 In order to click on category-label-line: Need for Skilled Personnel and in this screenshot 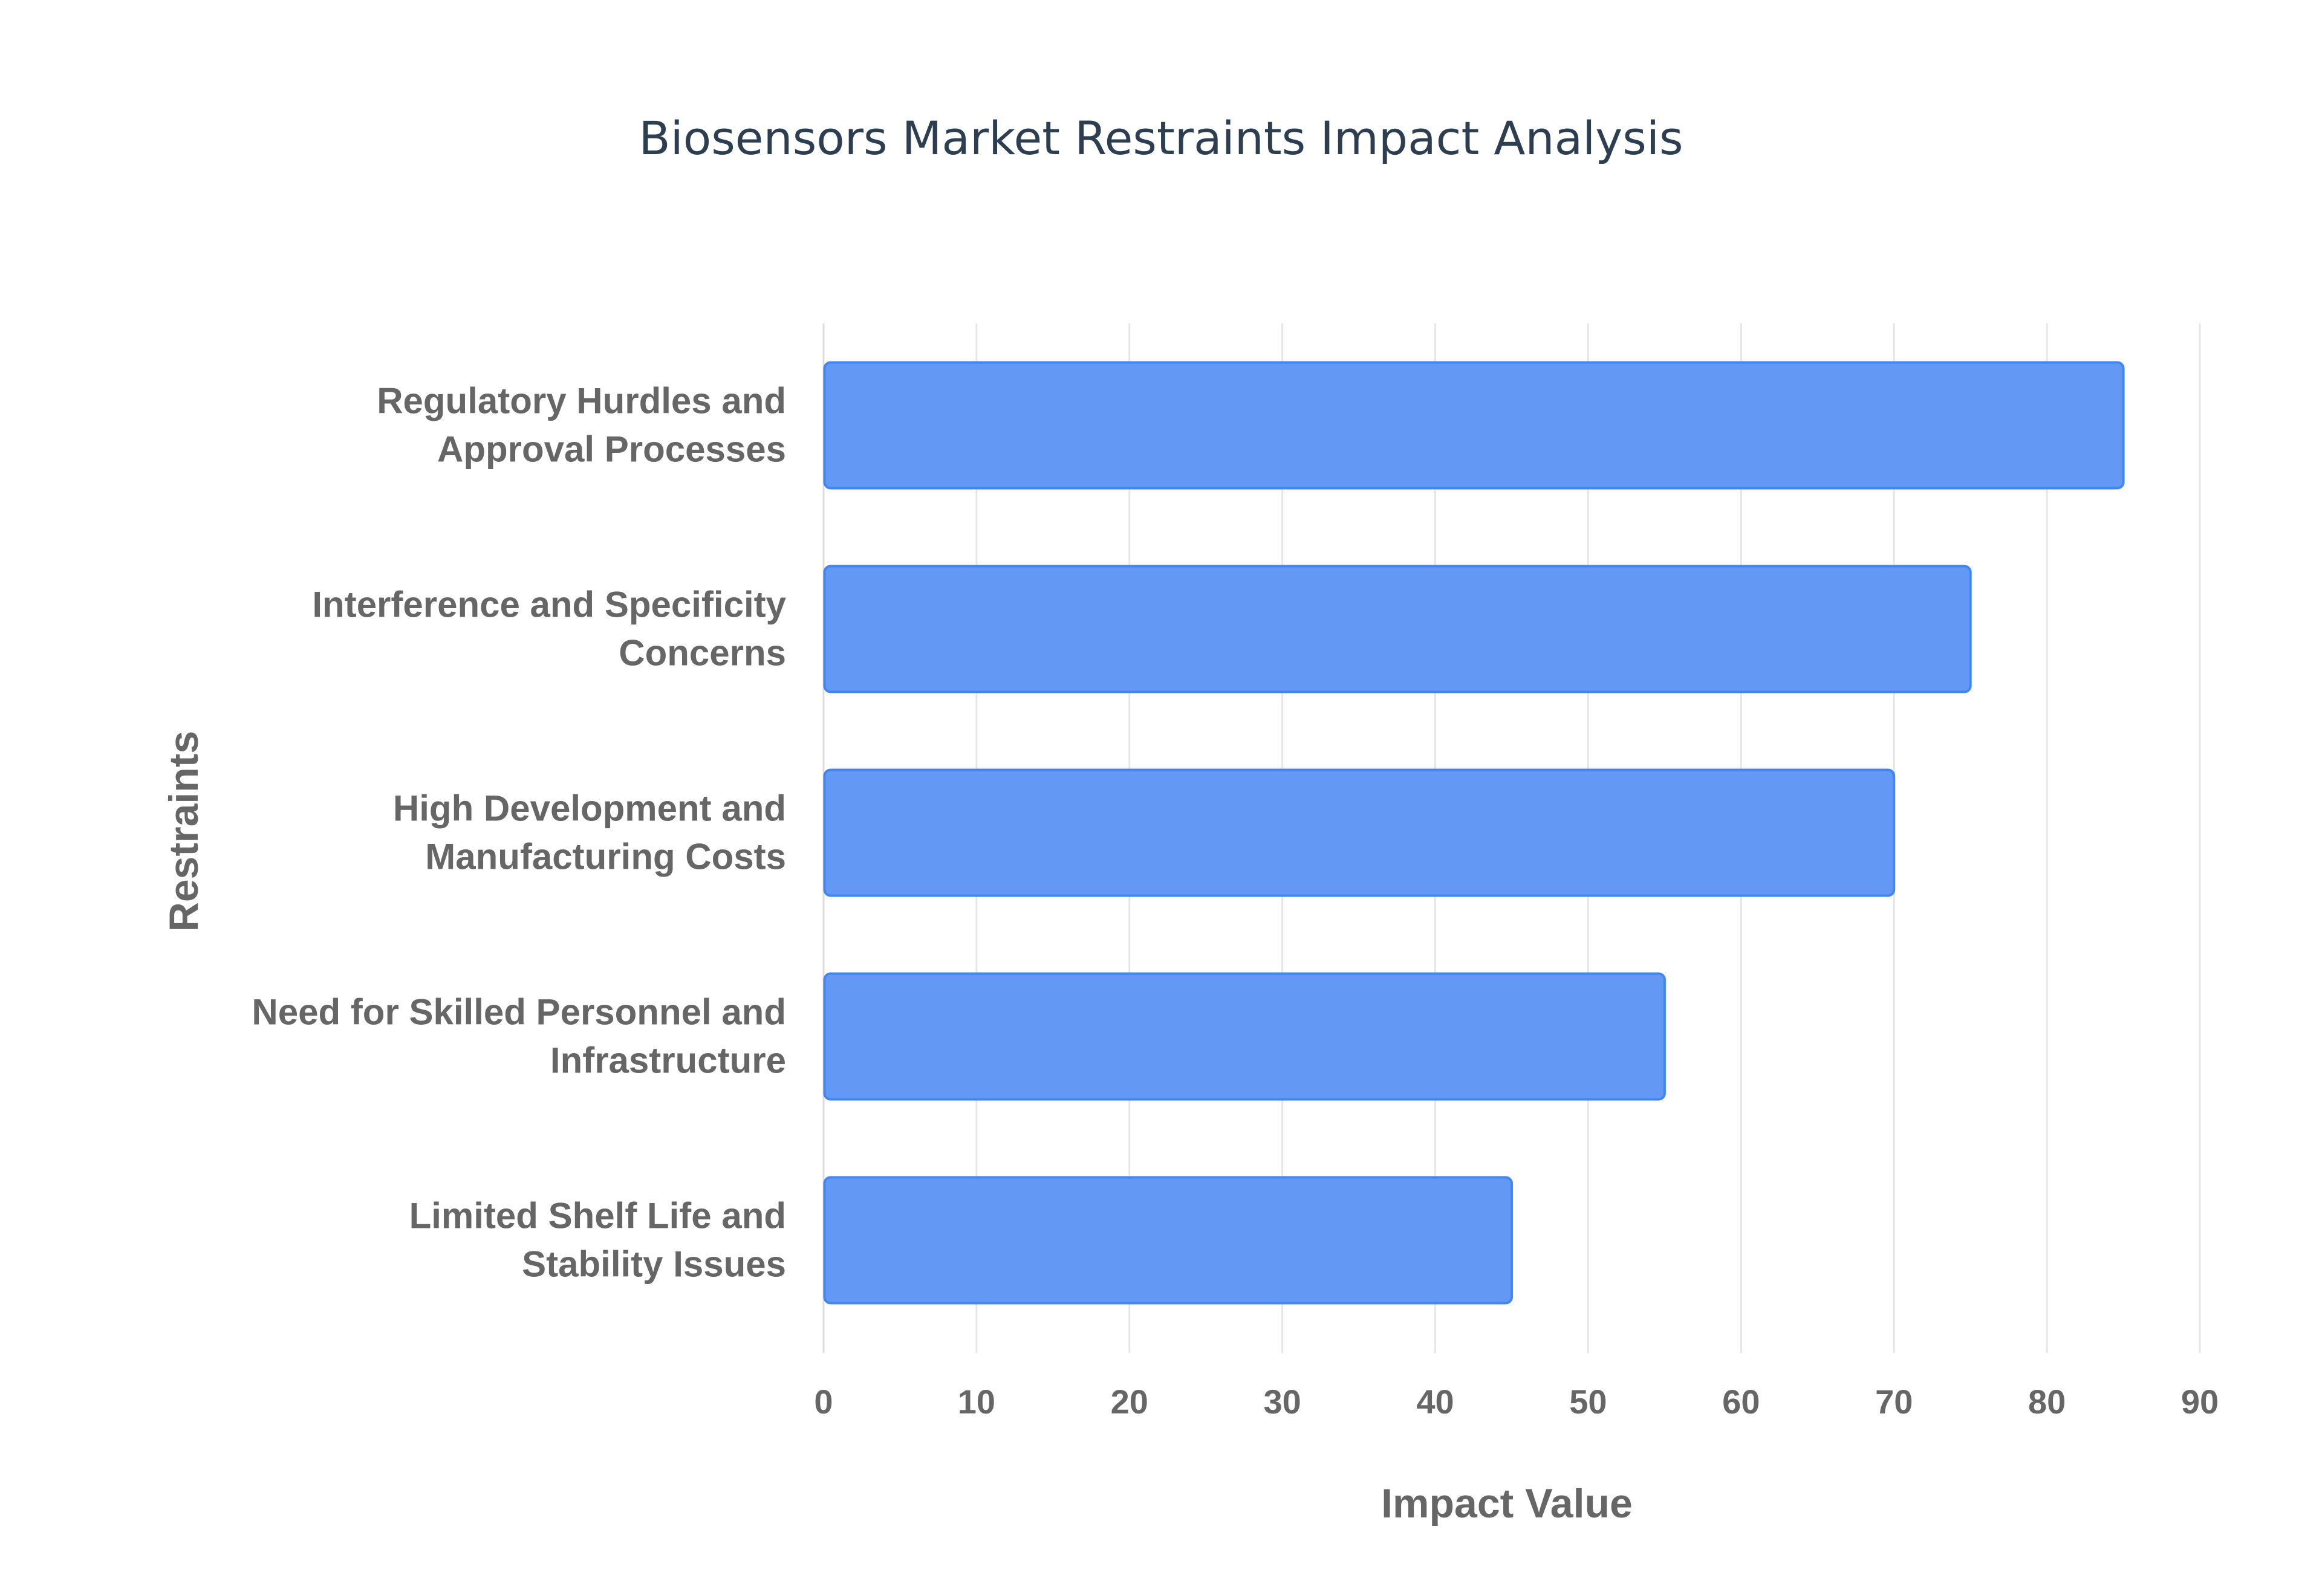, I will do `click(519, 1012)`.